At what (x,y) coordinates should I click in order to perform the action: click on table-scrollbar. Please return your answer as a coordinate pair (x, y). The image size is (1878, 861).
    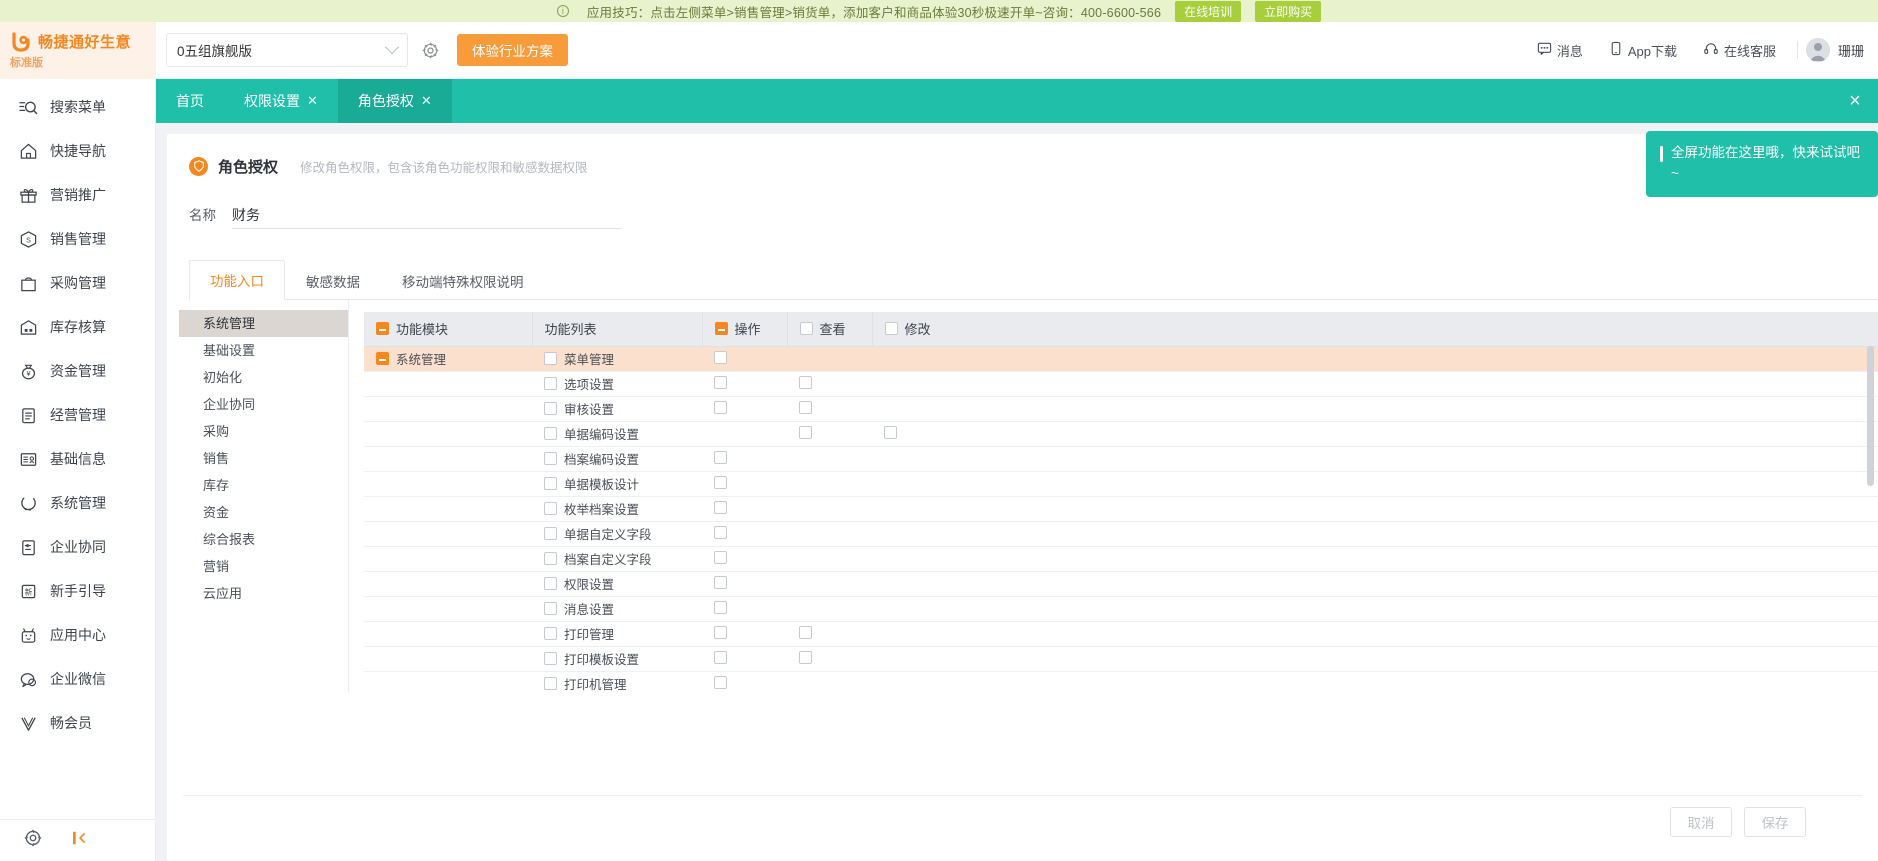
    Looking at the image, I should click on (1870, 416).